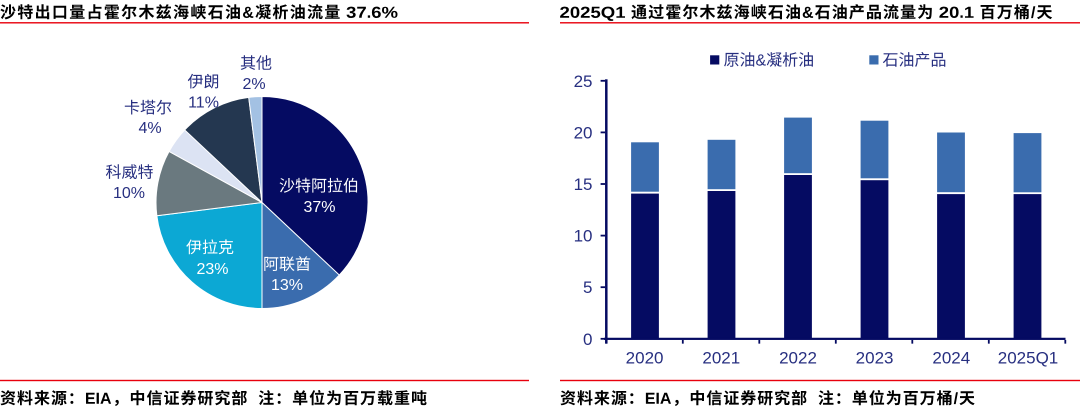 The width and height of the screenshot is (1080, 414). What do you see at coordinates (129, 193) in the screenshot?
I see `svg-text: 10%` at bounding box center [129, 193].